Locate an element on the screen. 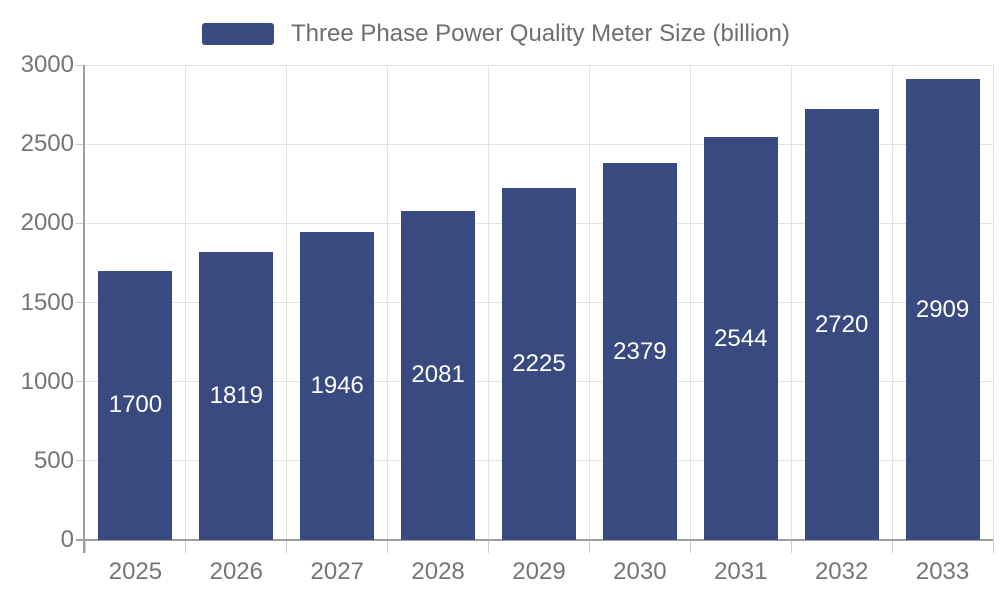 The image size is (1000, 600). bar-value-label: 2909 is located at coordinates (942, 309).